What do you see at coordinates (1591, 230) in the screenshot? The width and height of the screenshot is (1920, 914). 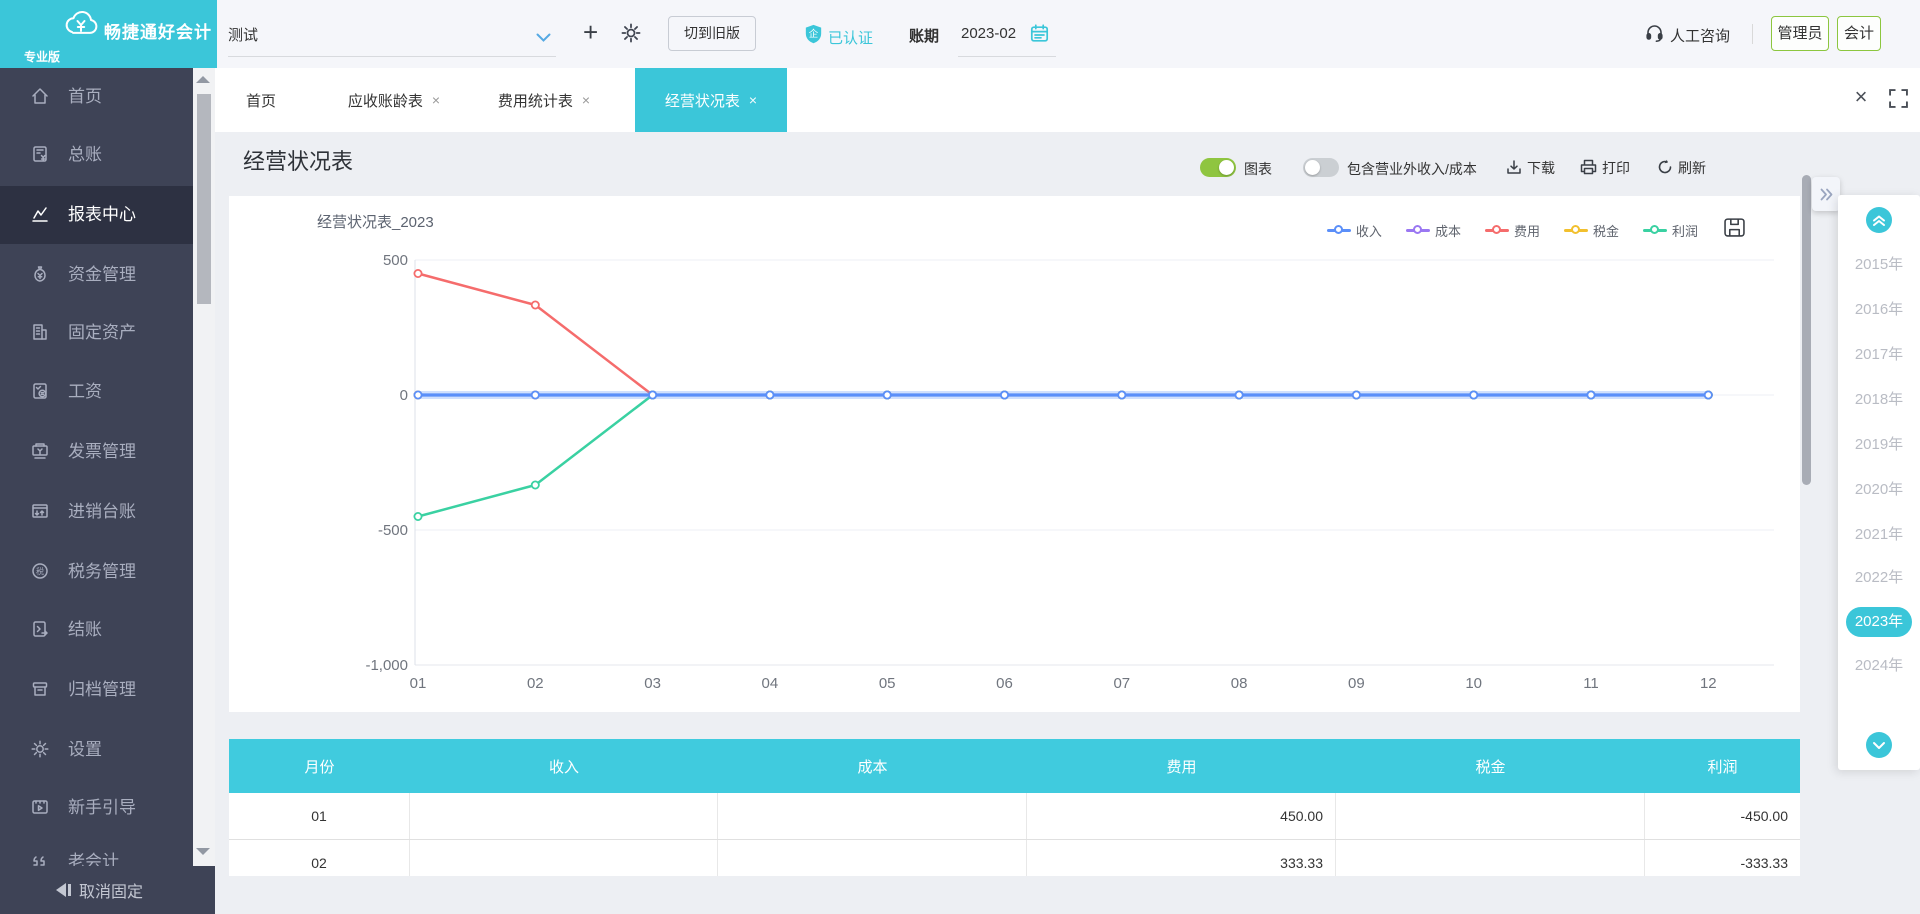 I see `legend-item-税金: 税金` at bounding box center [1591, 230].